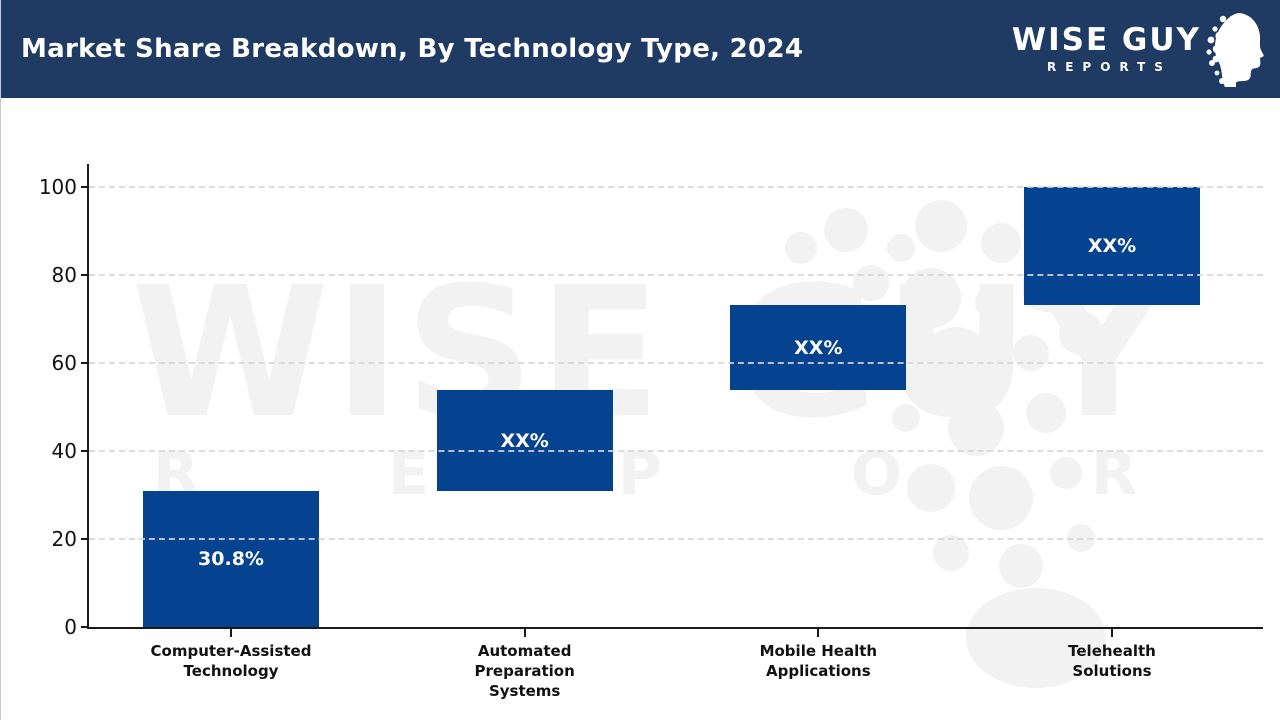 The height and width of the screenshot is (720, 1280). I want to click on bar-segment-1: XX%, so click(524, 441).